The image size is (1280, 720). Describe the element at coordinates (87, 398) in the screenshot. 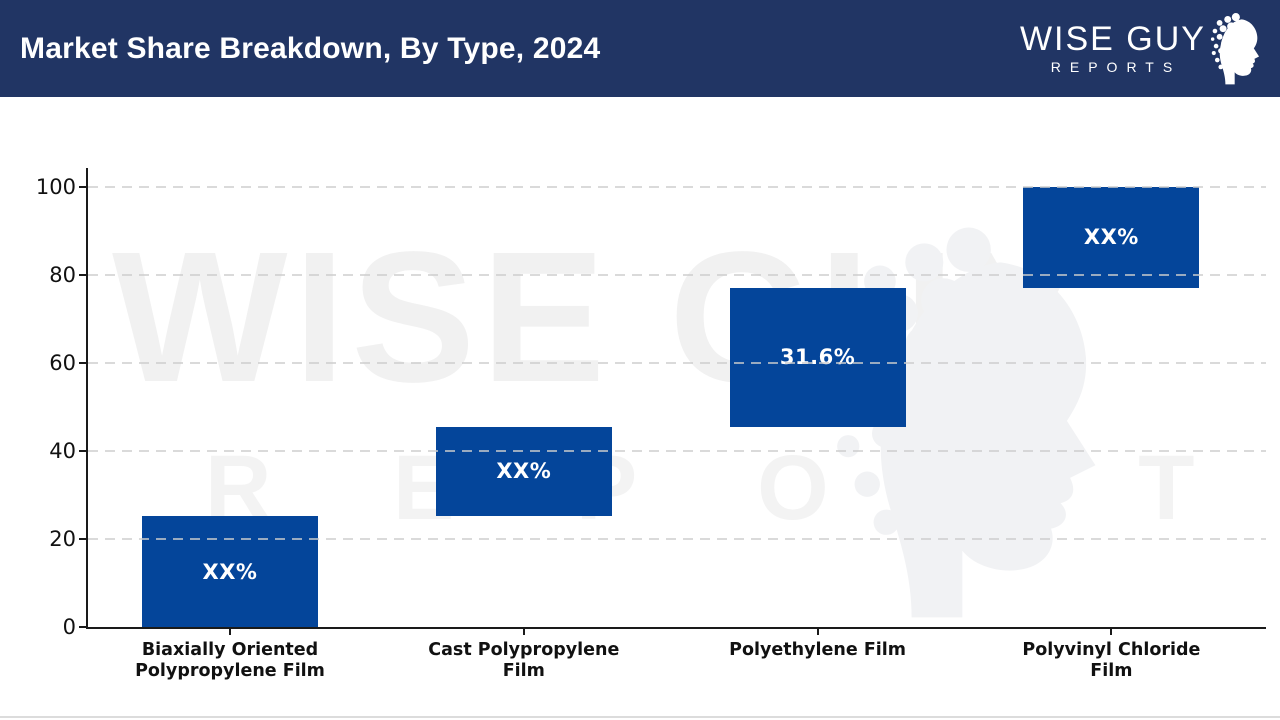

I see `y-axis-line` at that location.